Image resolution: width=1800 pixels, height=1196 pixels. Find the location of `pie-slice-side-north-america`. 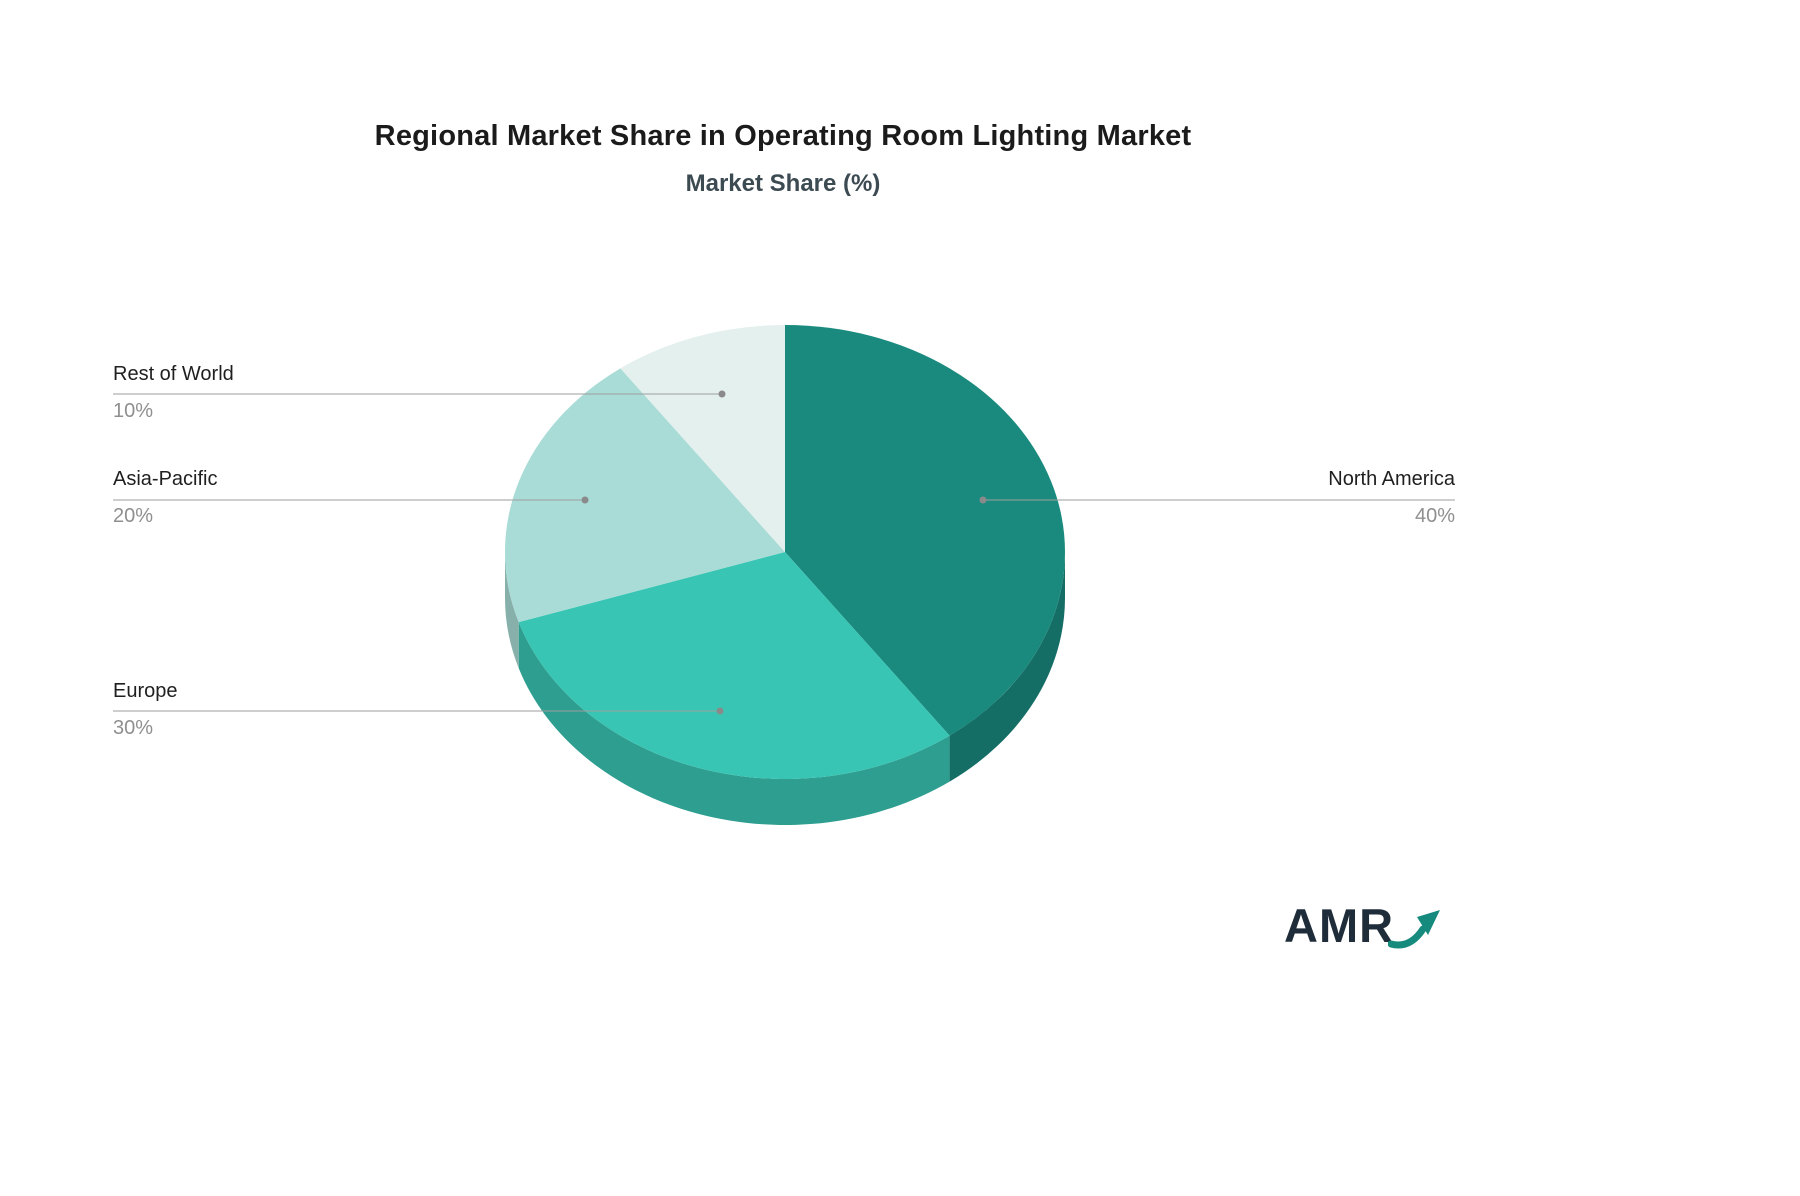

pie-slice-side-north-america is located at coordinates (1007, 667).